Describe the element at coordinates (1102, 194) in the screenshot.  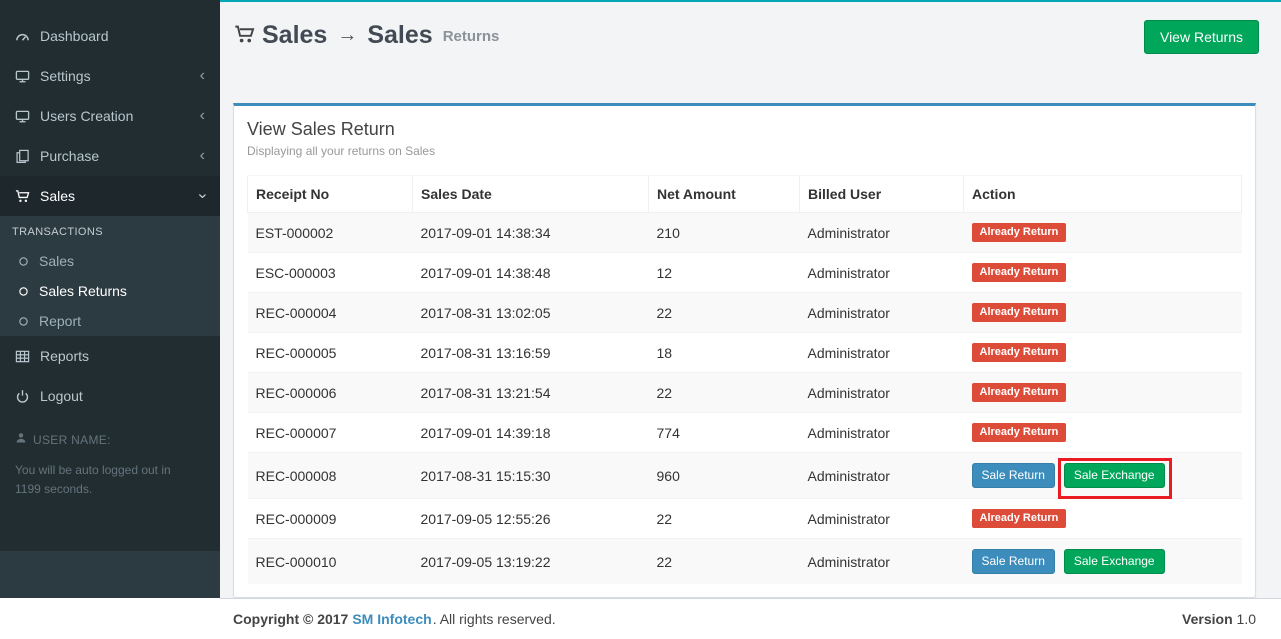
I see `column-header-action: Action` at that location.